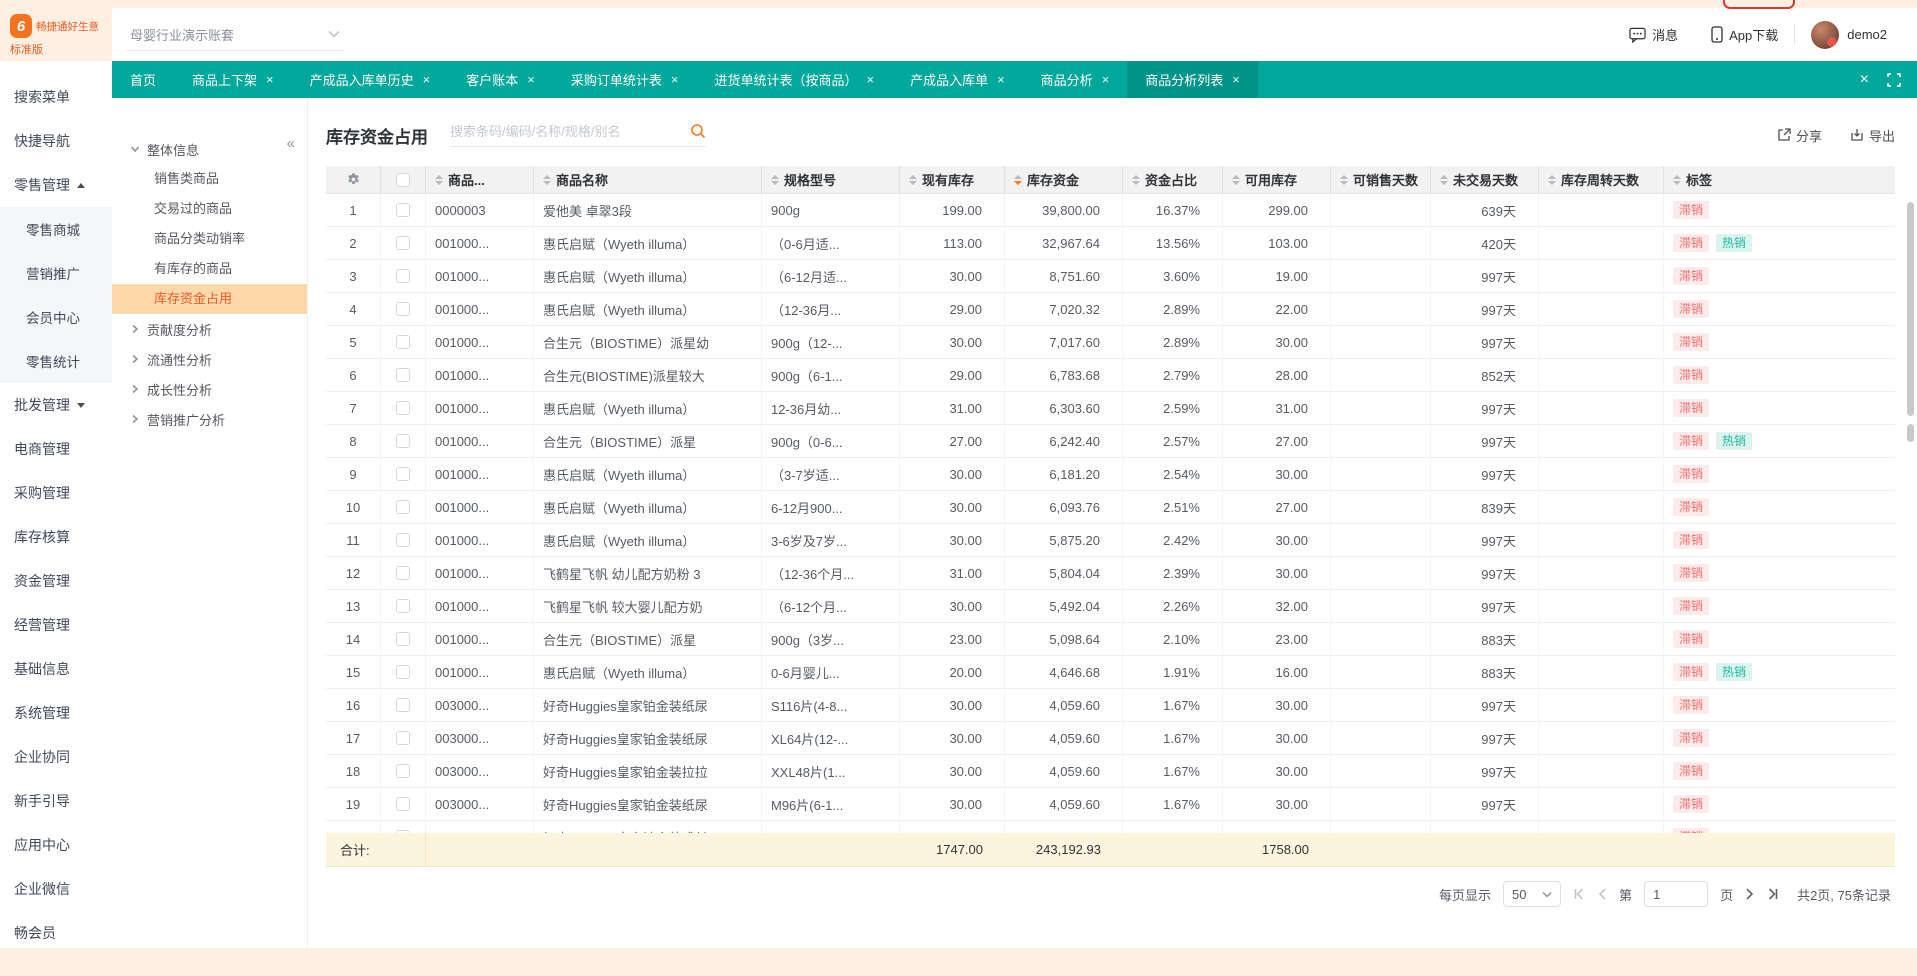  Describe the element at coordinates (1825, 34) in the screenshot. I see `avatar` at that location.